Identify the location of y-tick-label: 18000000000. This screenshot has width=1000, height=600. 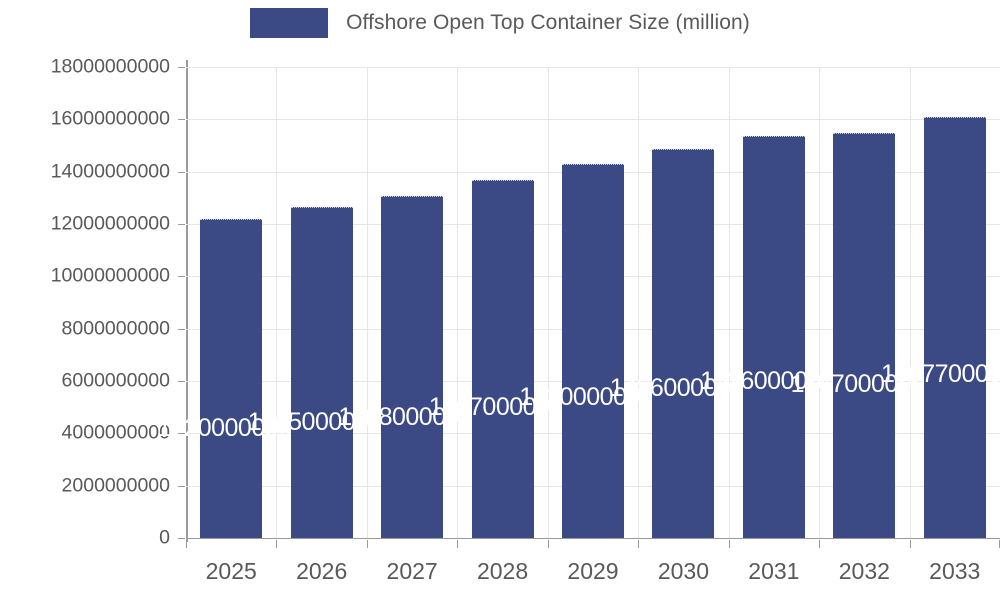
(110, 66).